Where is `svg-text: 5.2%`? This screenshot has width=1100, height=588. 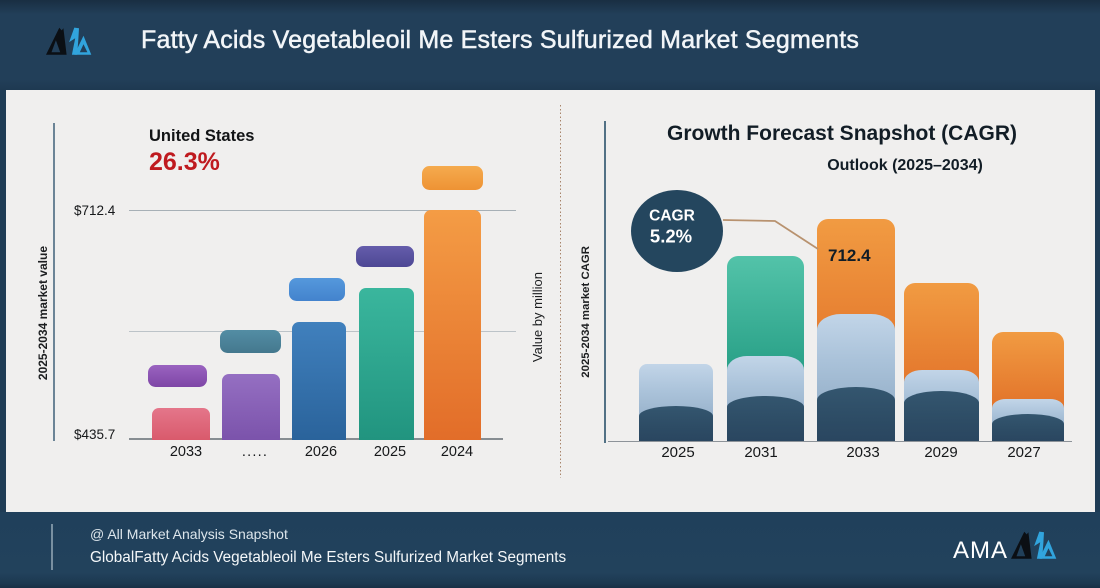
svg-text: 5.2% is located at coordinates (671, 236).